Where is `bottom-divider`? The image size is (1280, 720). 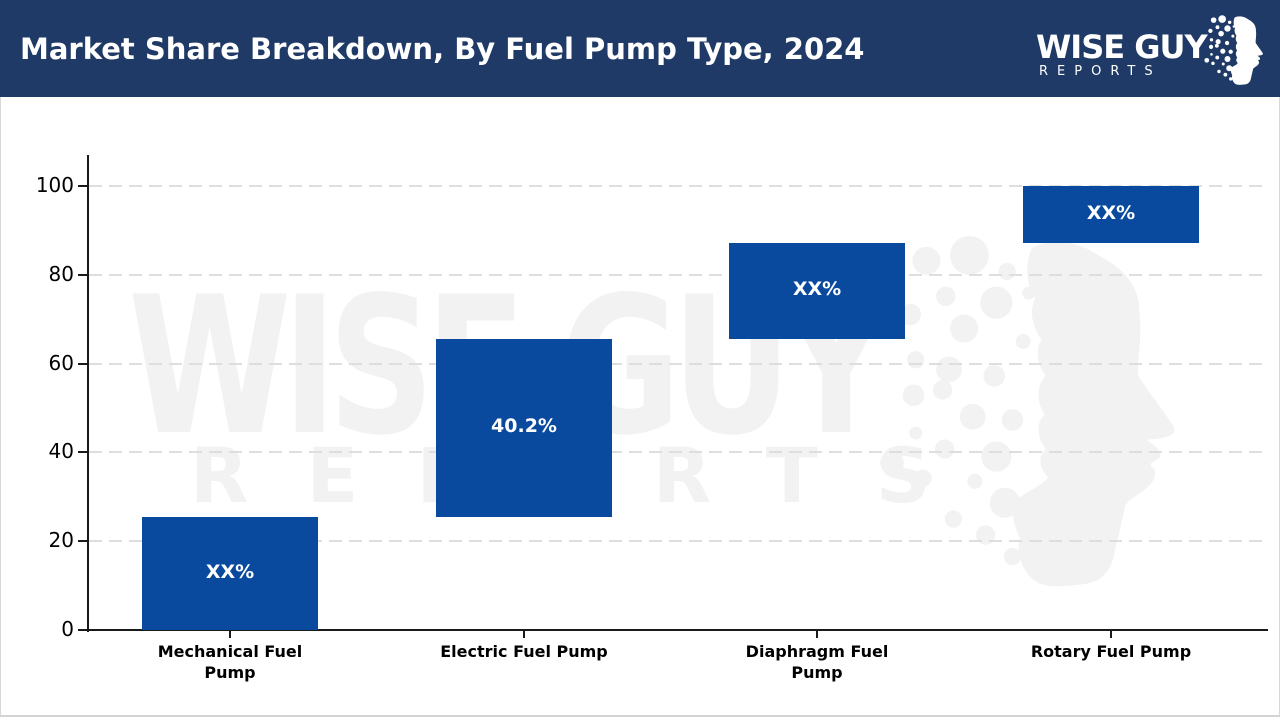
bottom-divider is located at coordinates (640, 716).